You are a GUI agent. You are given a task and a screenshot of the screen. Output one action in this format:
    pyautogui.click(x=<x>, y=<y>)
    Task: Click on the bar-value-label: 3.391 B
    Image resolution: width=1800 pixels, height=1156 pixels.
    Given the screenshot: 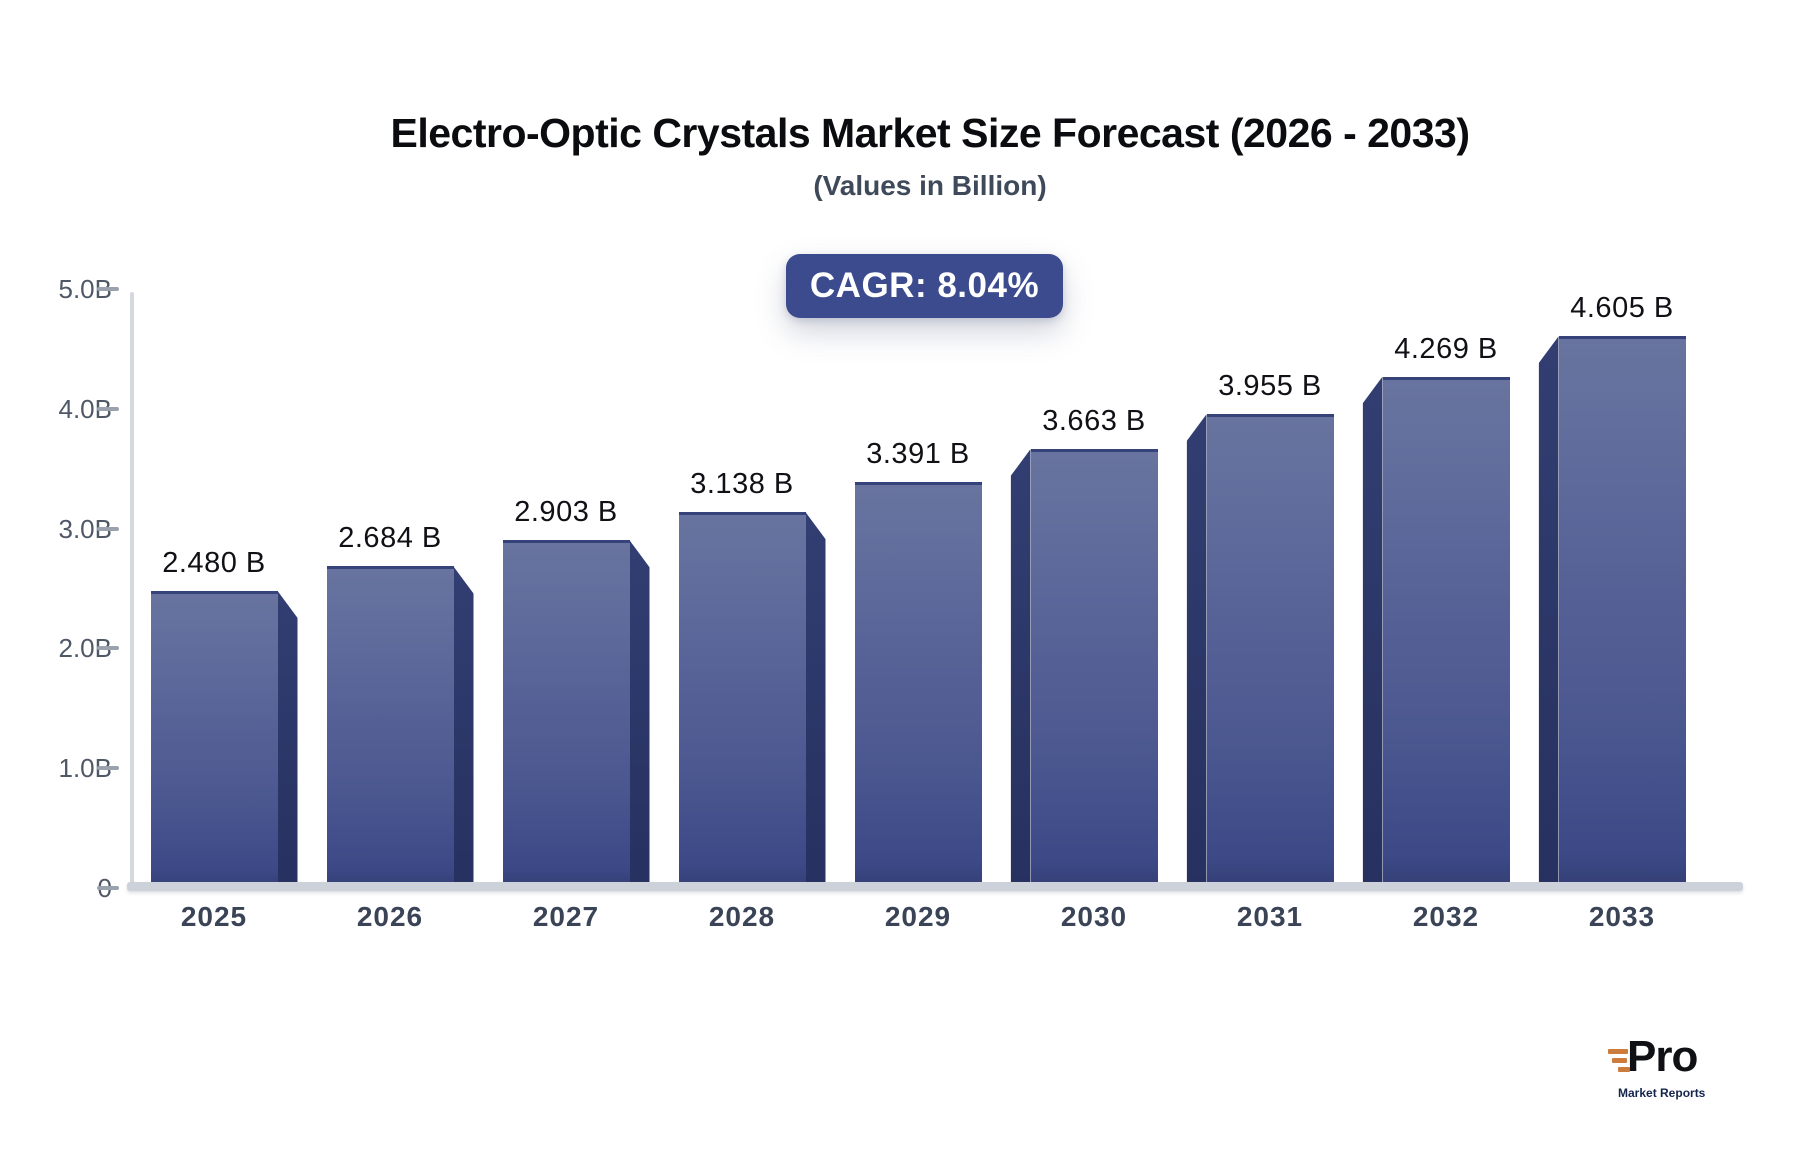 What is the action you would take?
    pyautogui.click(x=918, y=453)
    